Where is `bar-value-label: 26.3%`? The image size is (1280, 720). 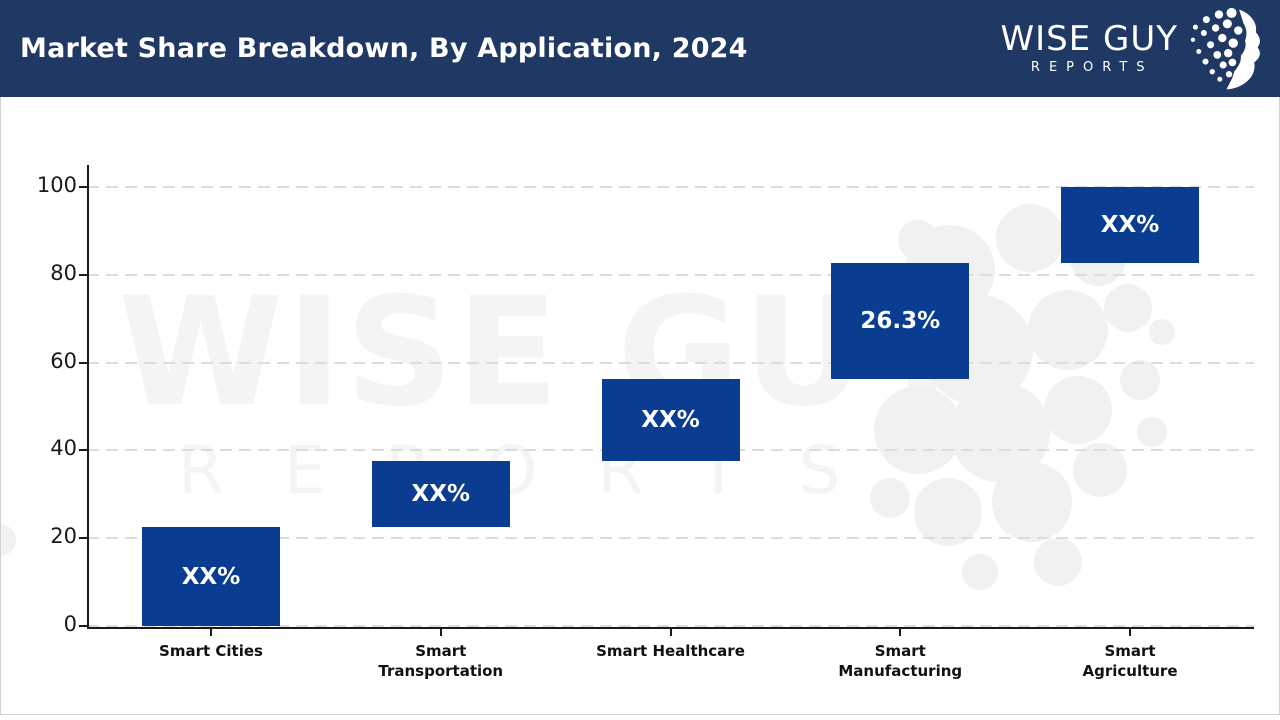
bar-value-label: 26.3% is located at coordinates (900, 321).